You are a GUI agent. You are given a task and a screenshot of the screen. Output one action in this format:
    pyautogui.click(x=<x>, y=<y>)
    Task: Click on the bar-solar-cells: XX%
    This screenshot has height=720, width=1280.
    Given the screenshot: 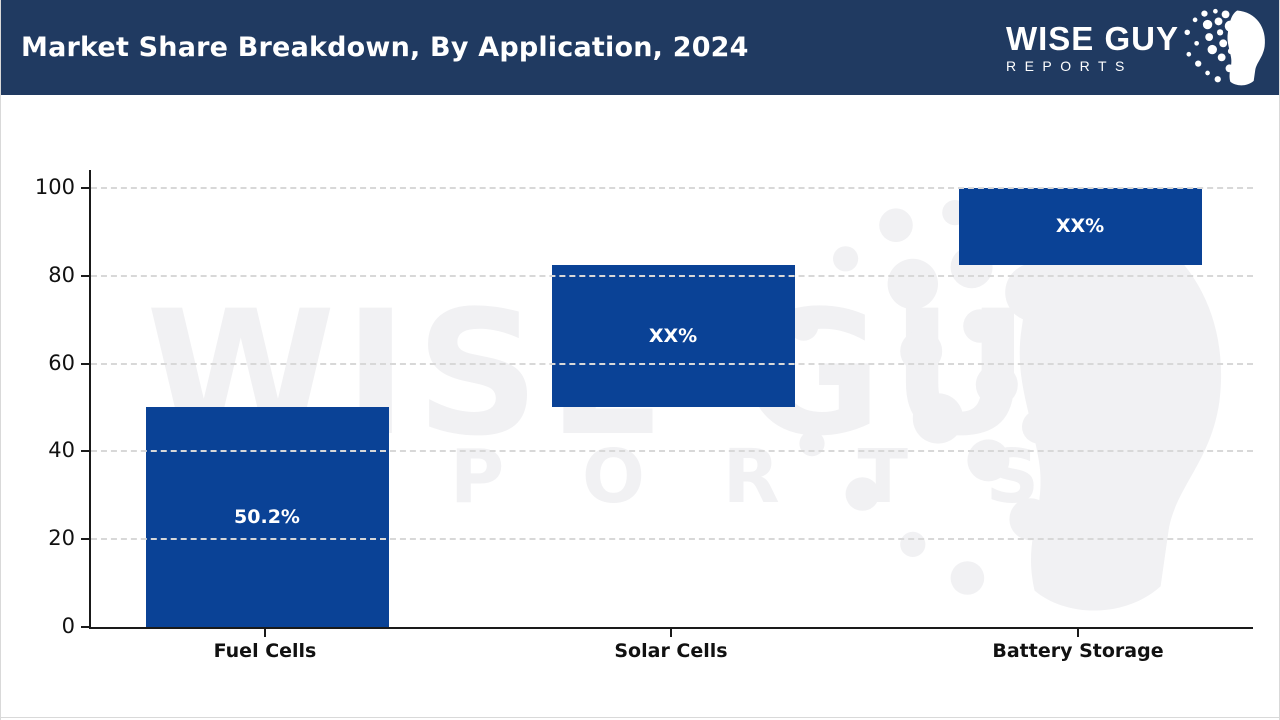 What is the action you would take?
    pyautogui.click(x=673, y=335)
    